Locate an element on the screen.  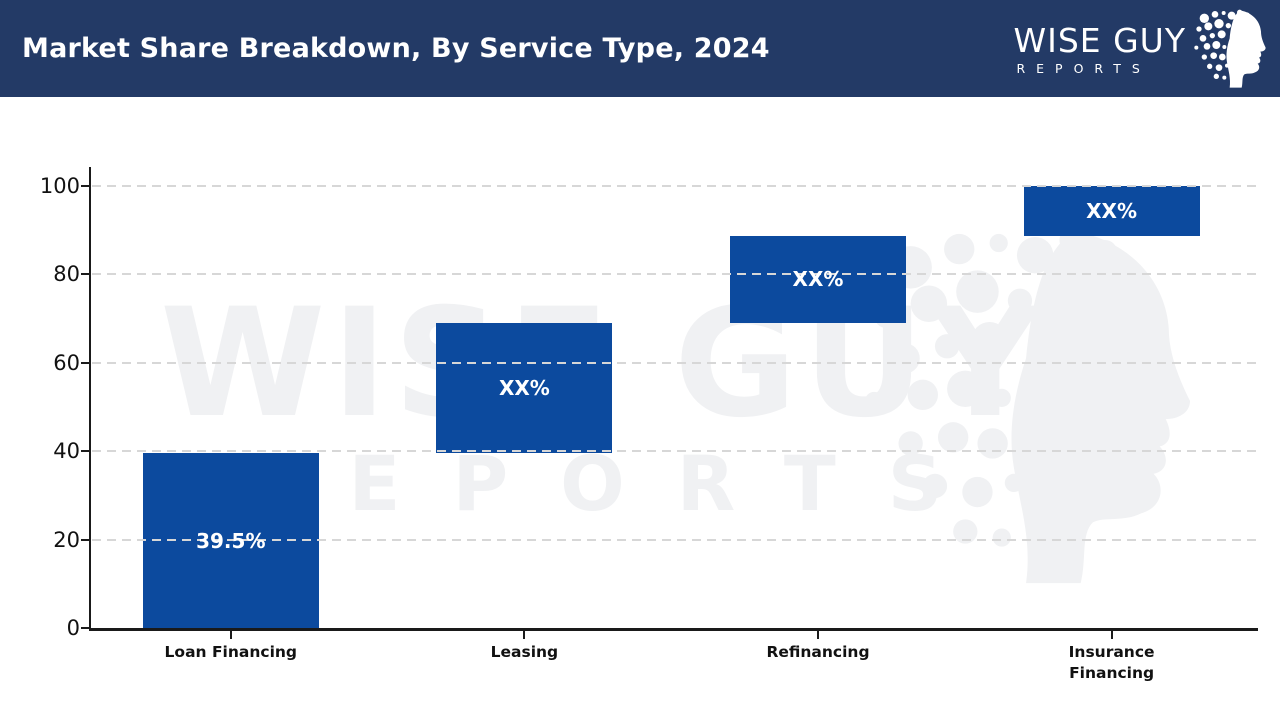
y-tick-label-80: 80 is located at coordinates (66, 274).